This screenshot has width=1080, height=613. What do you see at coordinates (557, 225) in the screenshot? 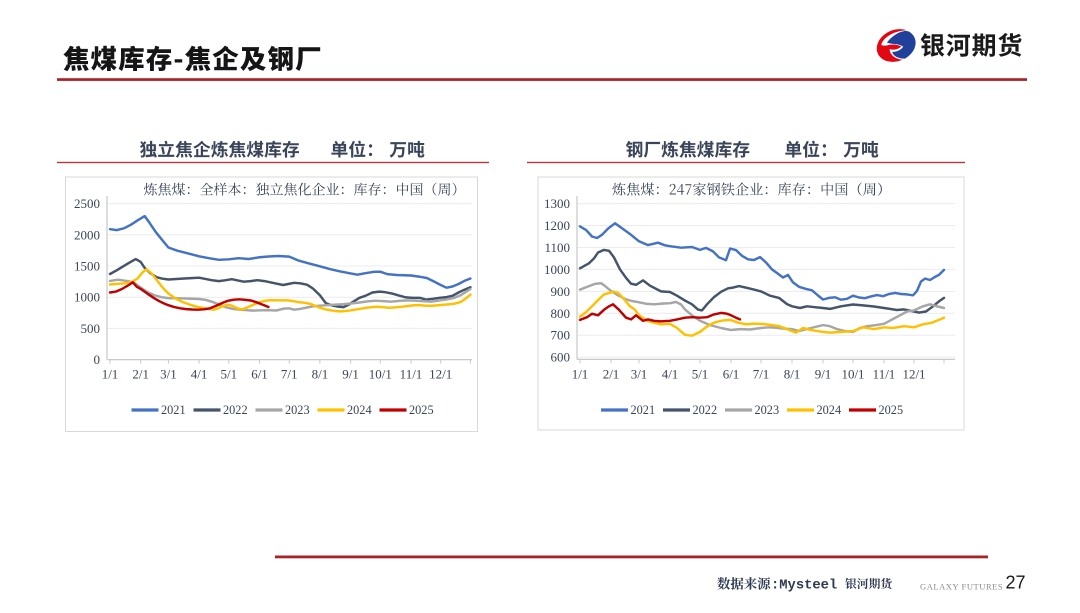
I see `svg-text: 1200` at bounding box center [557, 225].